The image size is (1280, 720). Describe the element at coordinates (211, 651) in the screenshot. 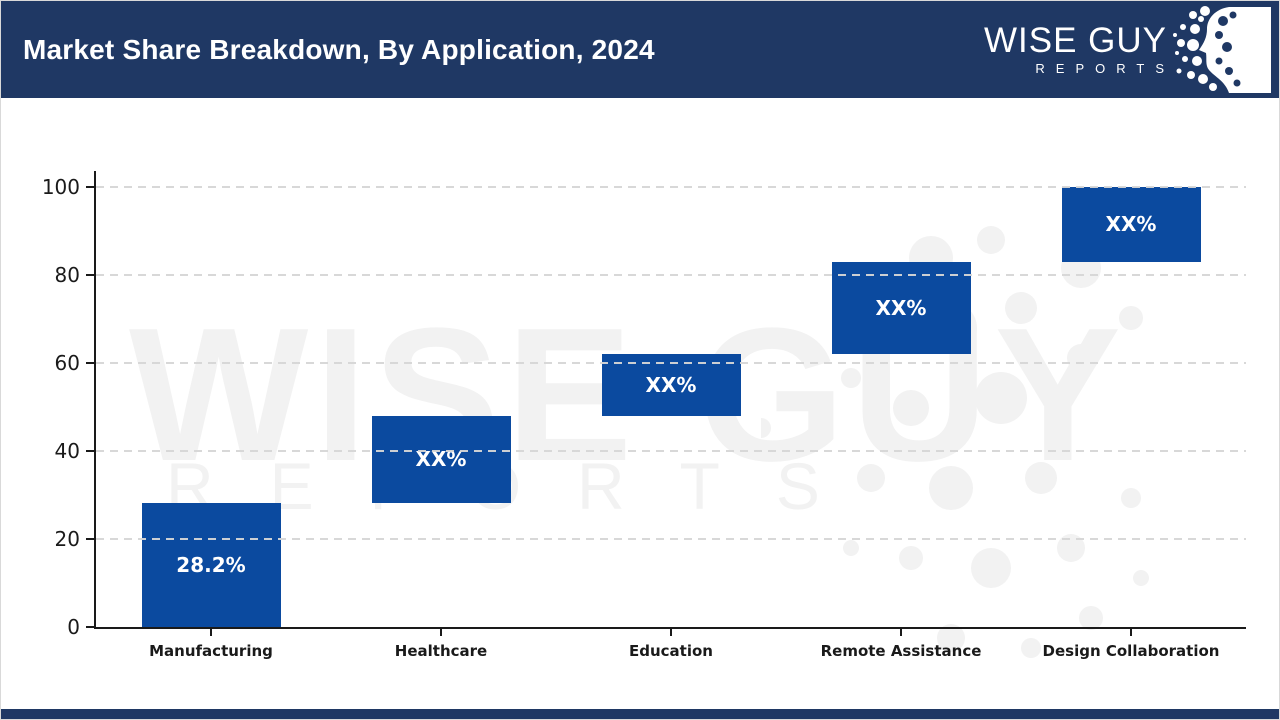

I see `x-axis-category-label: Manufacturing` at that location.